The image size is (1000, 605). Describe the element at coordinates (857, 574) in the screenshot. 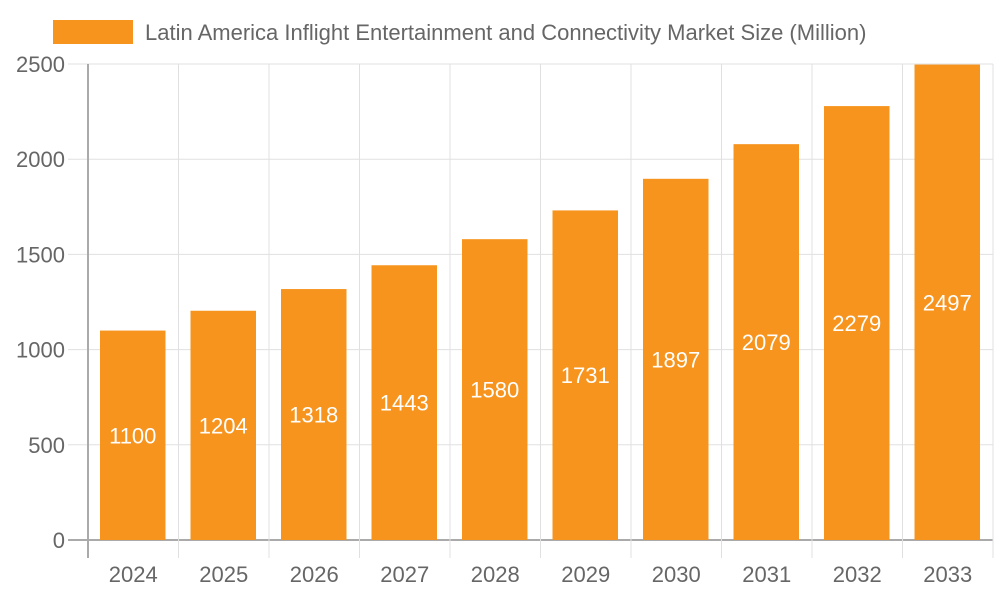

I see `x-tick-label: 2032` at that location.